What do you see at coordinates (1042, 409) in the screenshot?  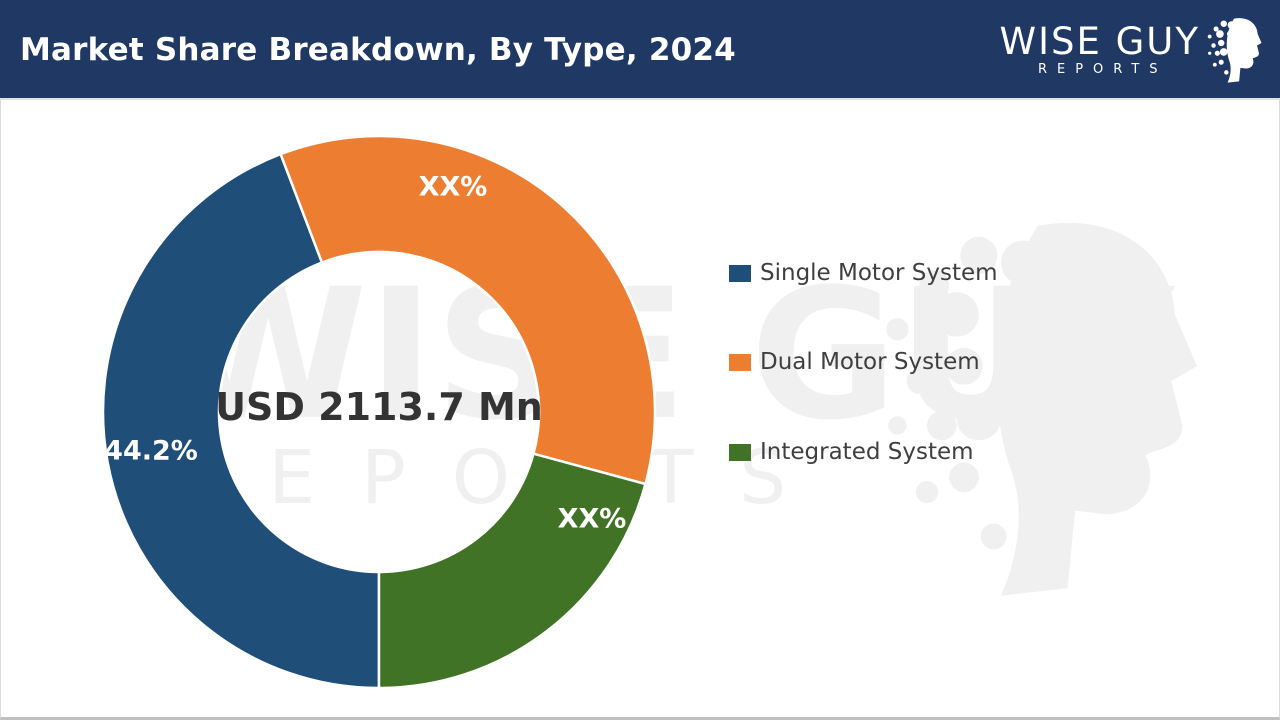 I see `watermark-face-icon` at bounding box center [1042, 409].